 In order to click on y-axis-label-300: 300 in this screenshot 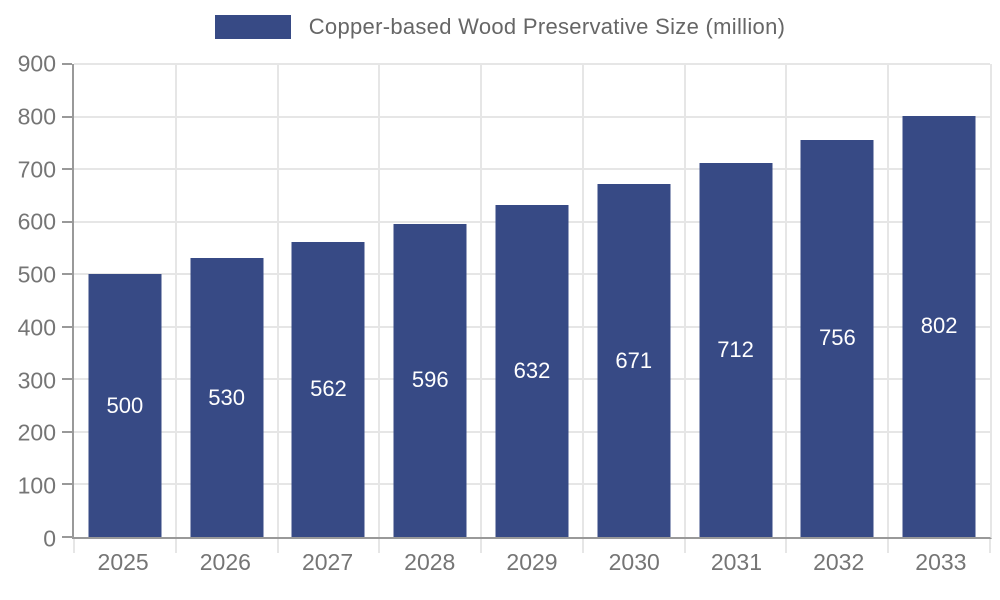, I will do `click(36, 380)`.